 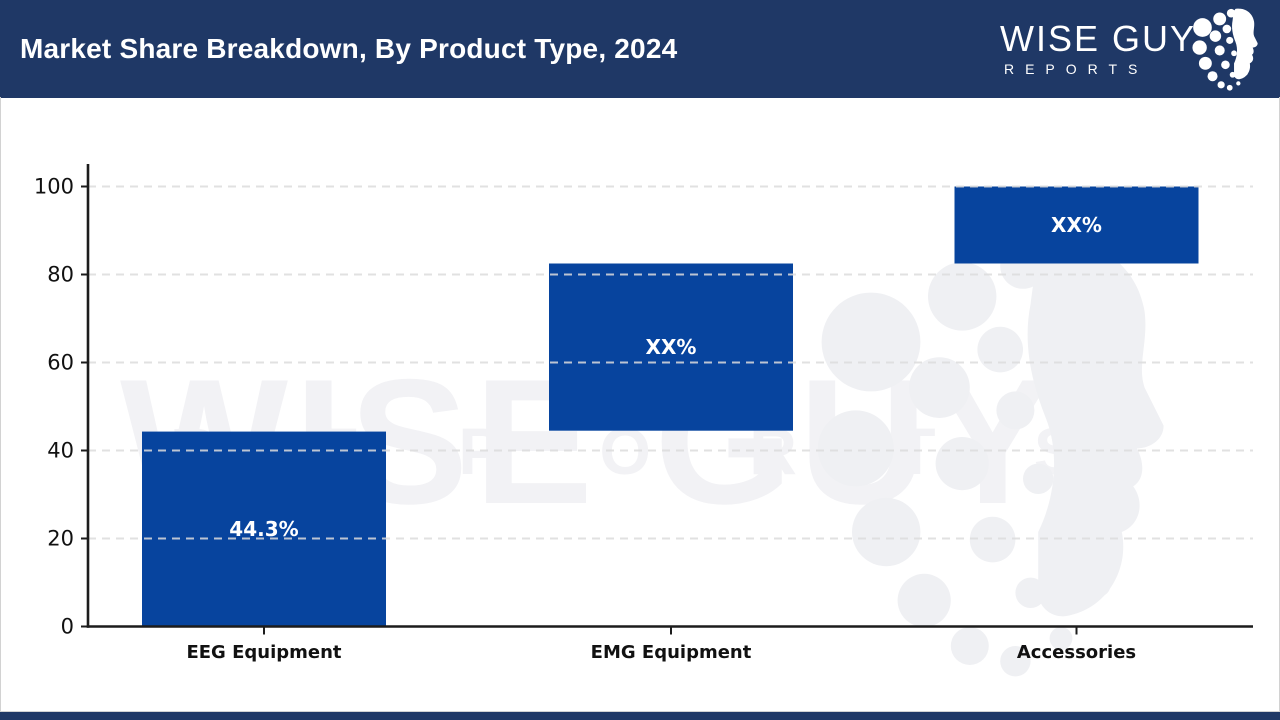 I want to click on y-tick-label-100: 100, so click(x=54, y=187).